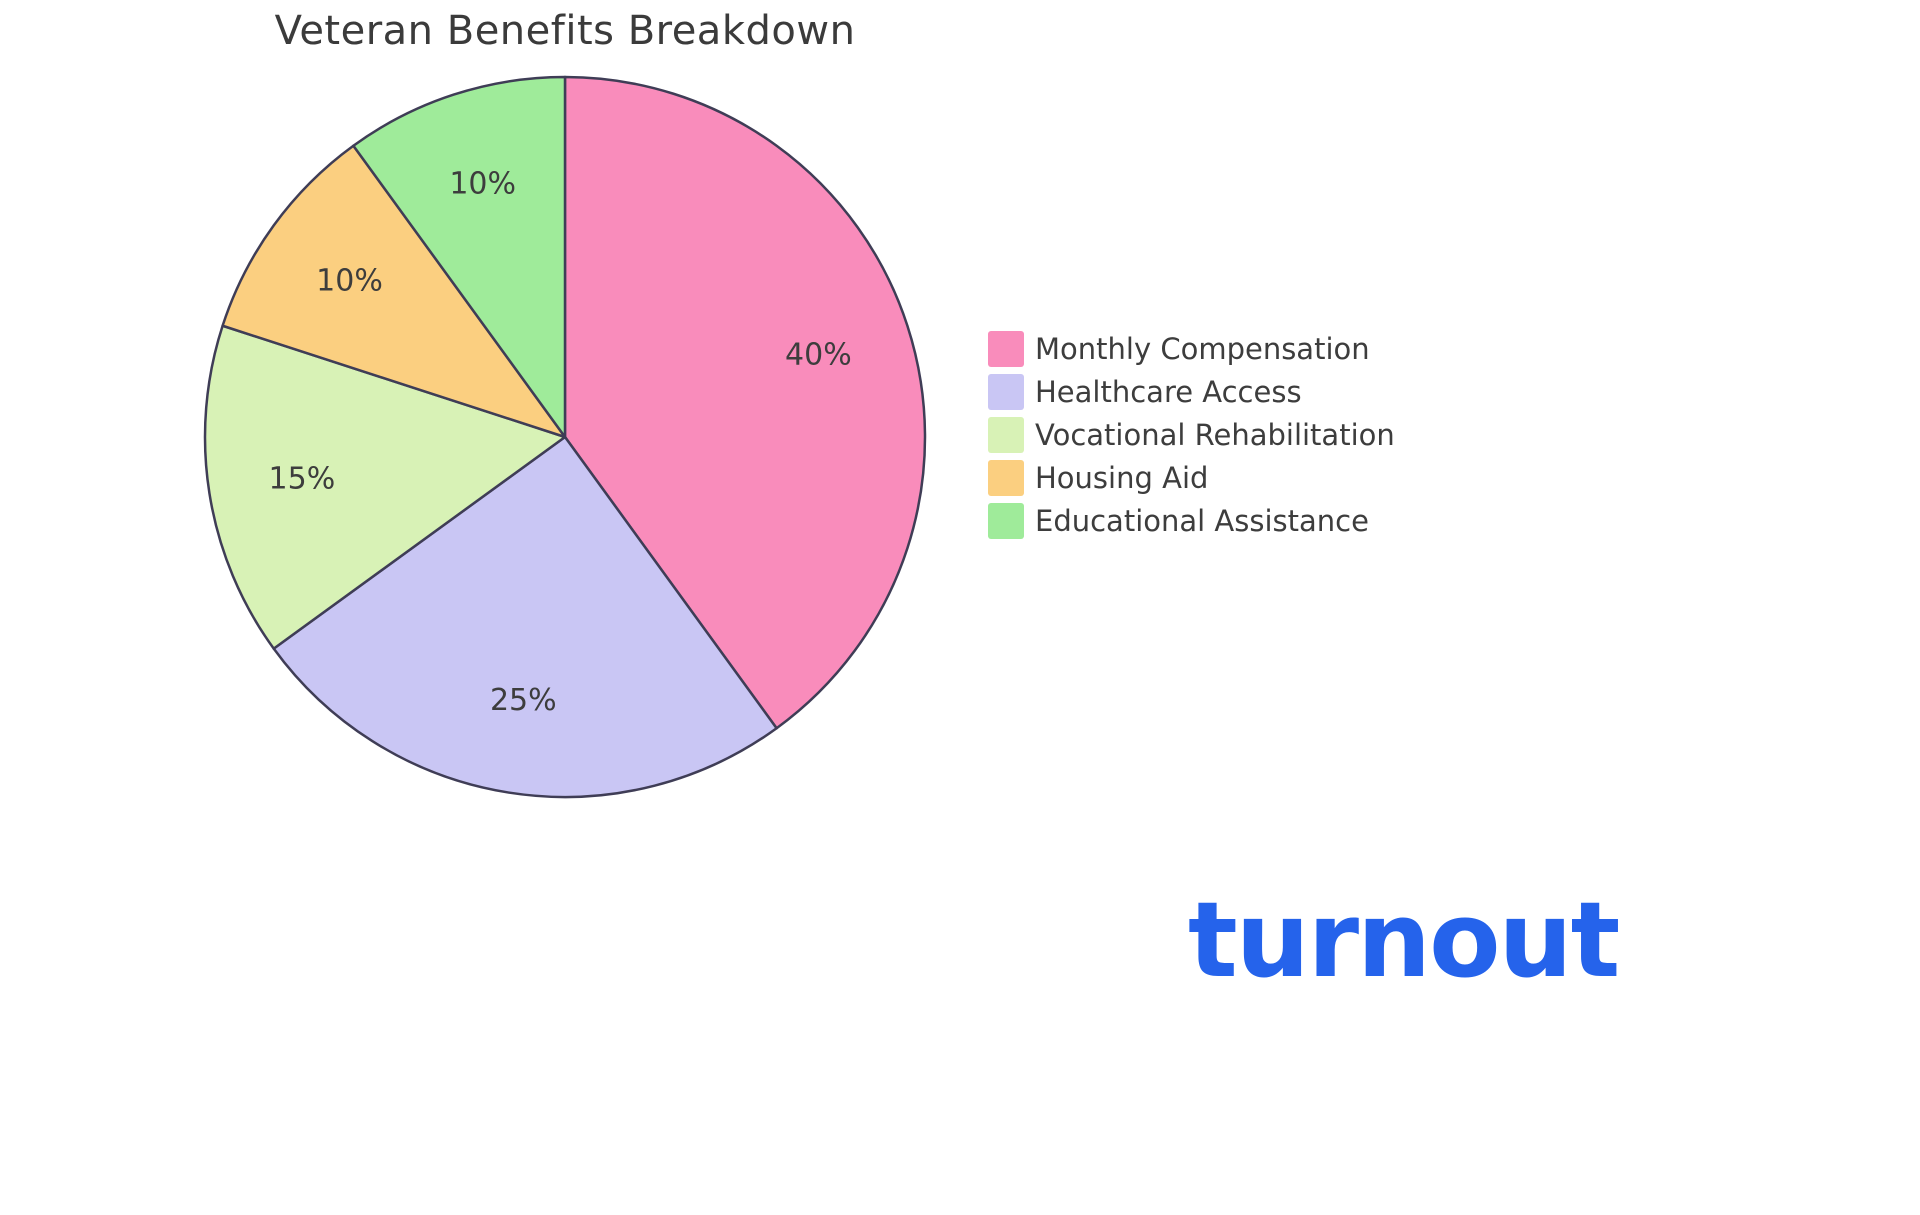 Image resolution: width=1920 pixels, height=1215 pixels. Describe the element at coordinates (1202, 348) in the screenshot. I see `legend-label: Monthly Compensation` at that location.